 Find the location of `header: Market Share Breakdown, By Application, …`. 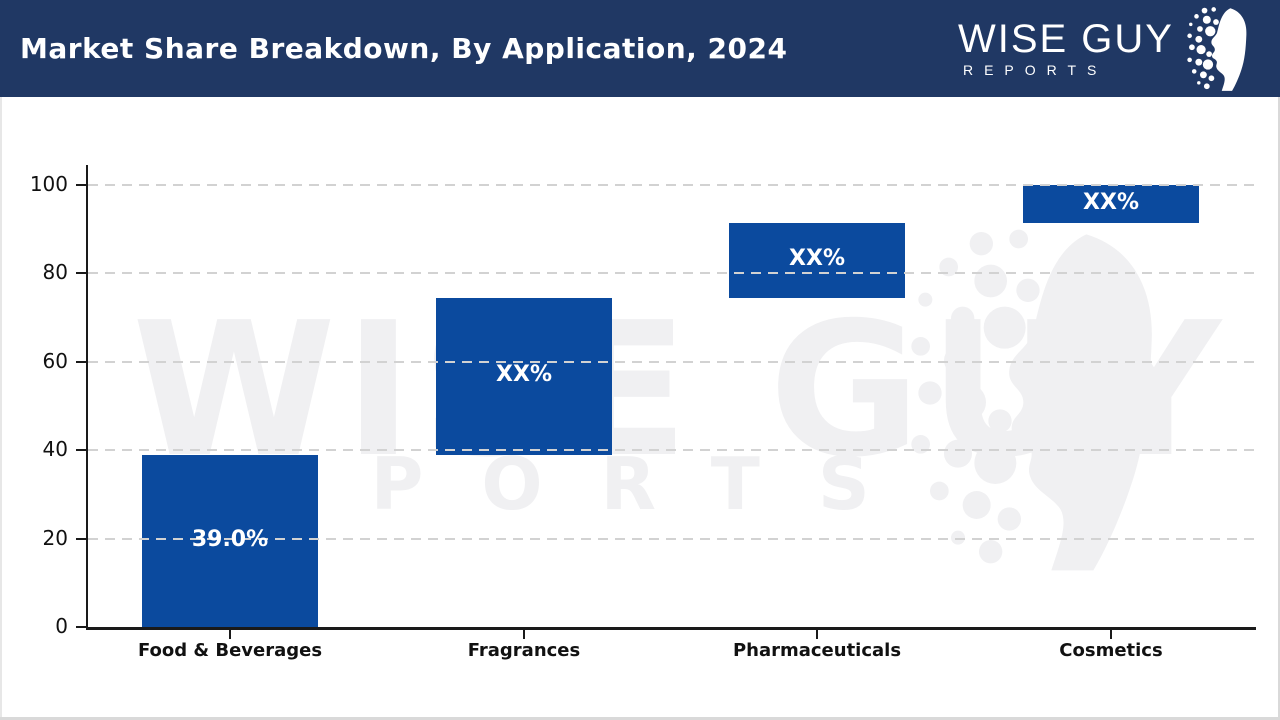

header: Market Share Breakdown, By Application, … is located at coordinates (640, 48).